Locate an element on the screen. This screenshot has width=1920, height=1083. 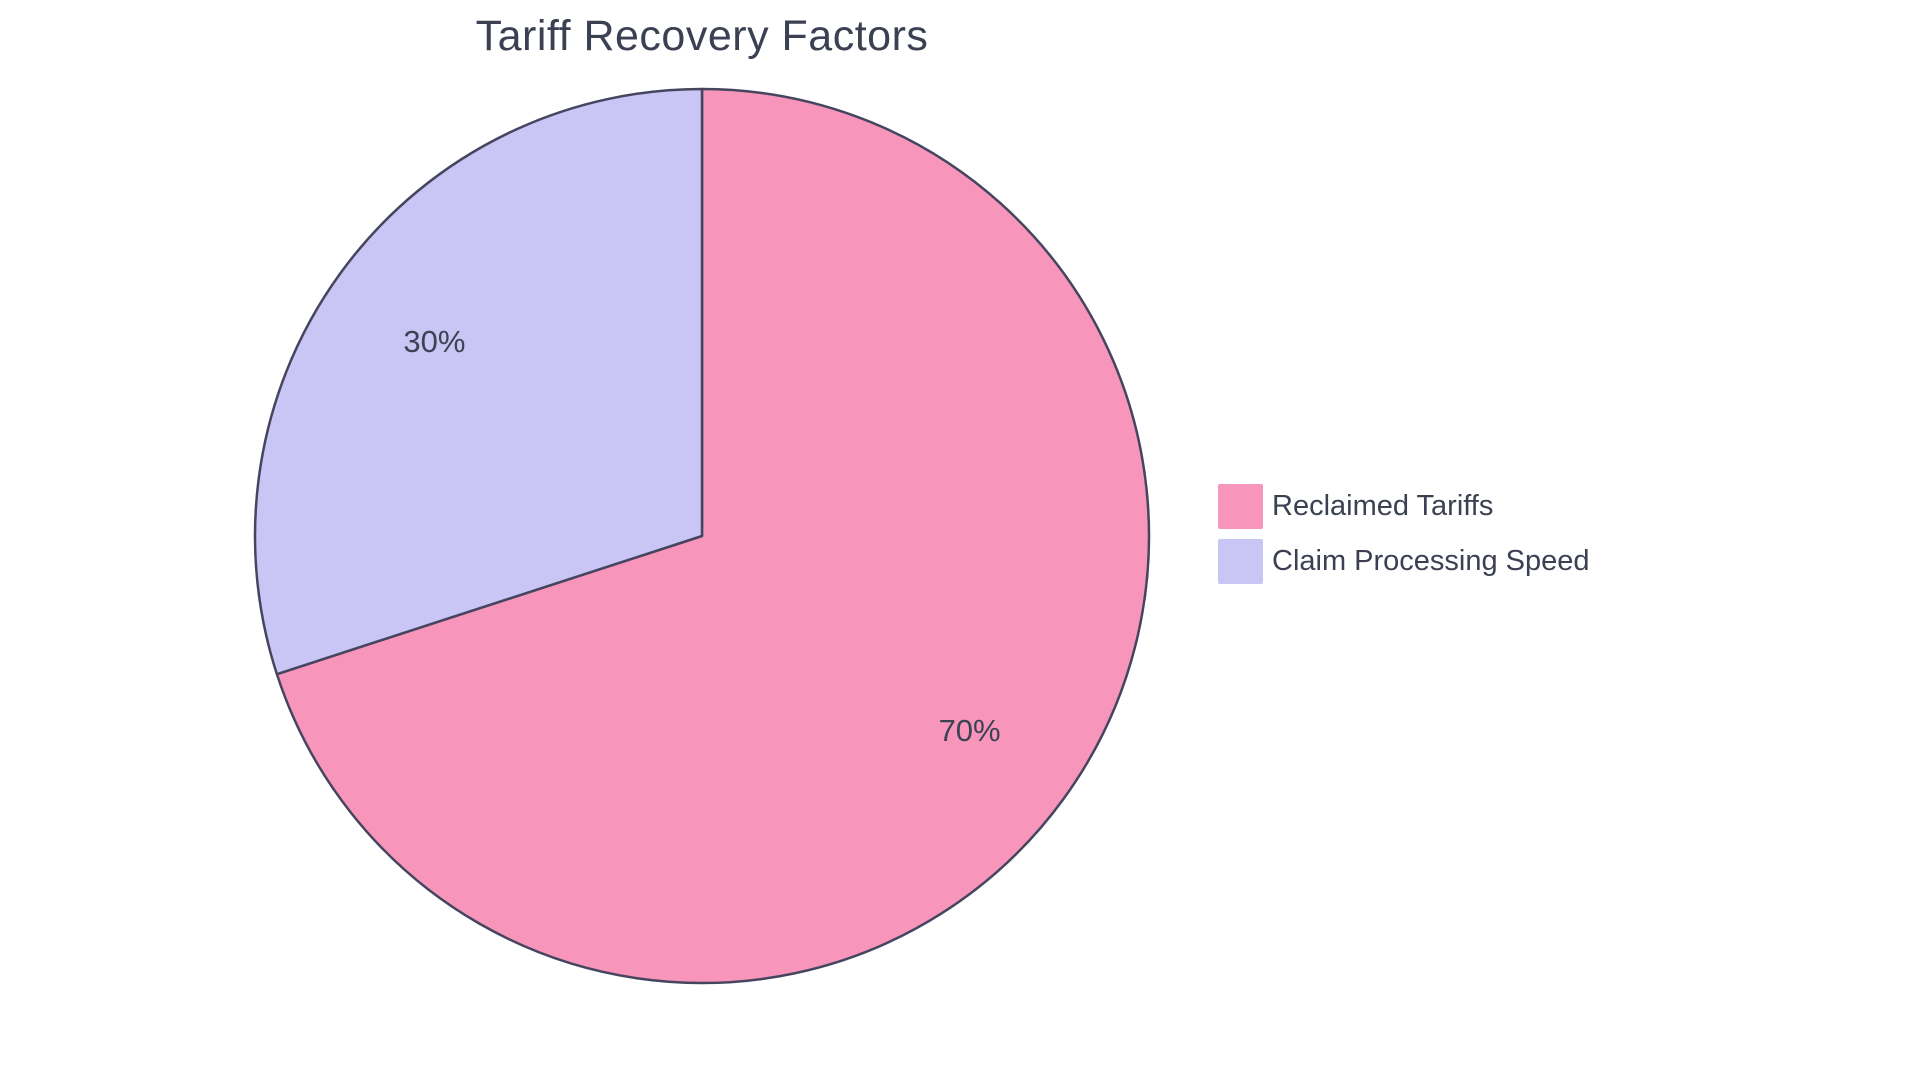
legend-label: Reclaimed Tariffs is located at coordinates (1383, 506).